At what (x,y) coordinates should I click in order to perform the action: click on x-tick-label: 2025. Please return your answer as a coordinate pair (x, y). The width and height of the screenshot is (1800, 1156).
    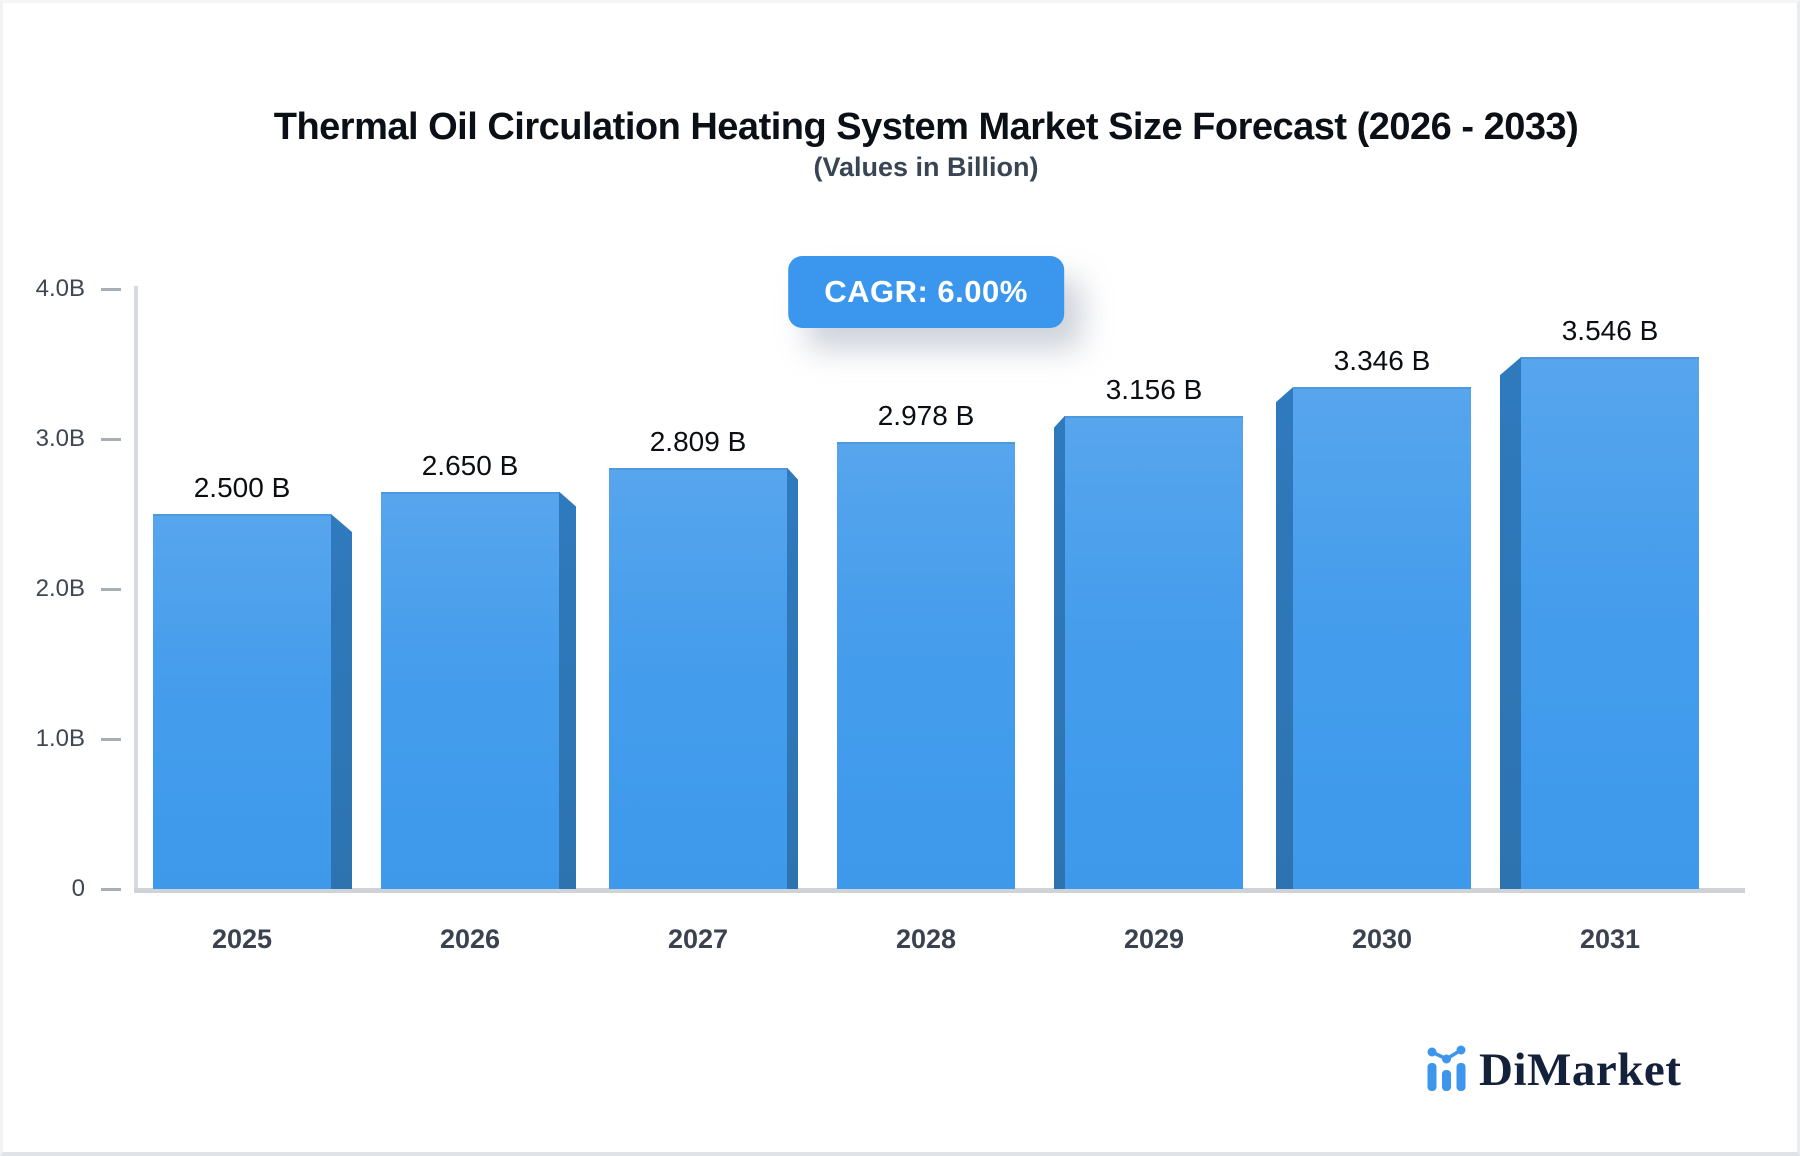
    Looking at the image, I should click on (242, 939).